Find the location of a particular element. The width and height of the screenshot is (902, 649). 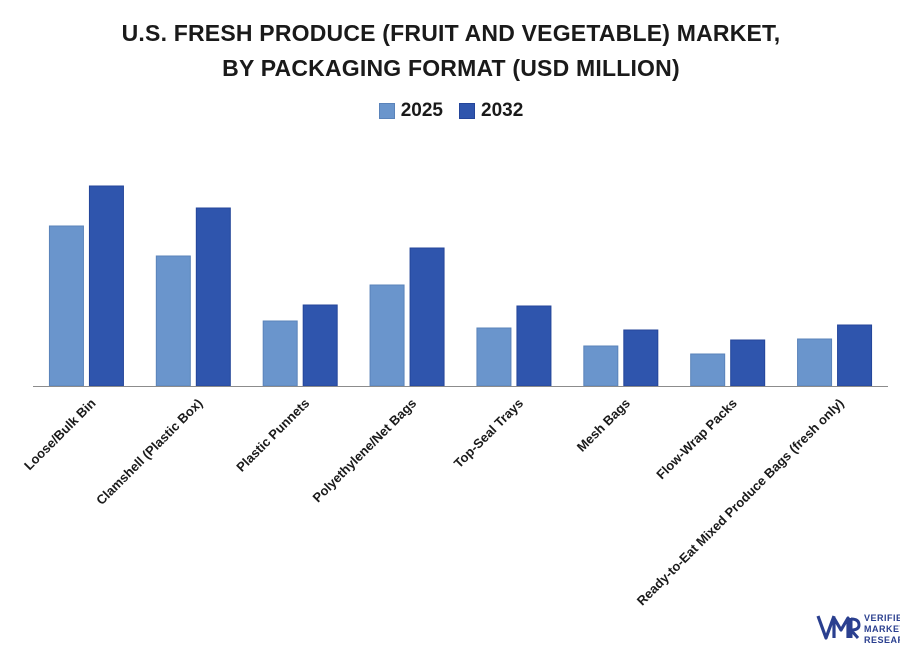

legend-swatch-2025 is located at coordinates (386, 111).